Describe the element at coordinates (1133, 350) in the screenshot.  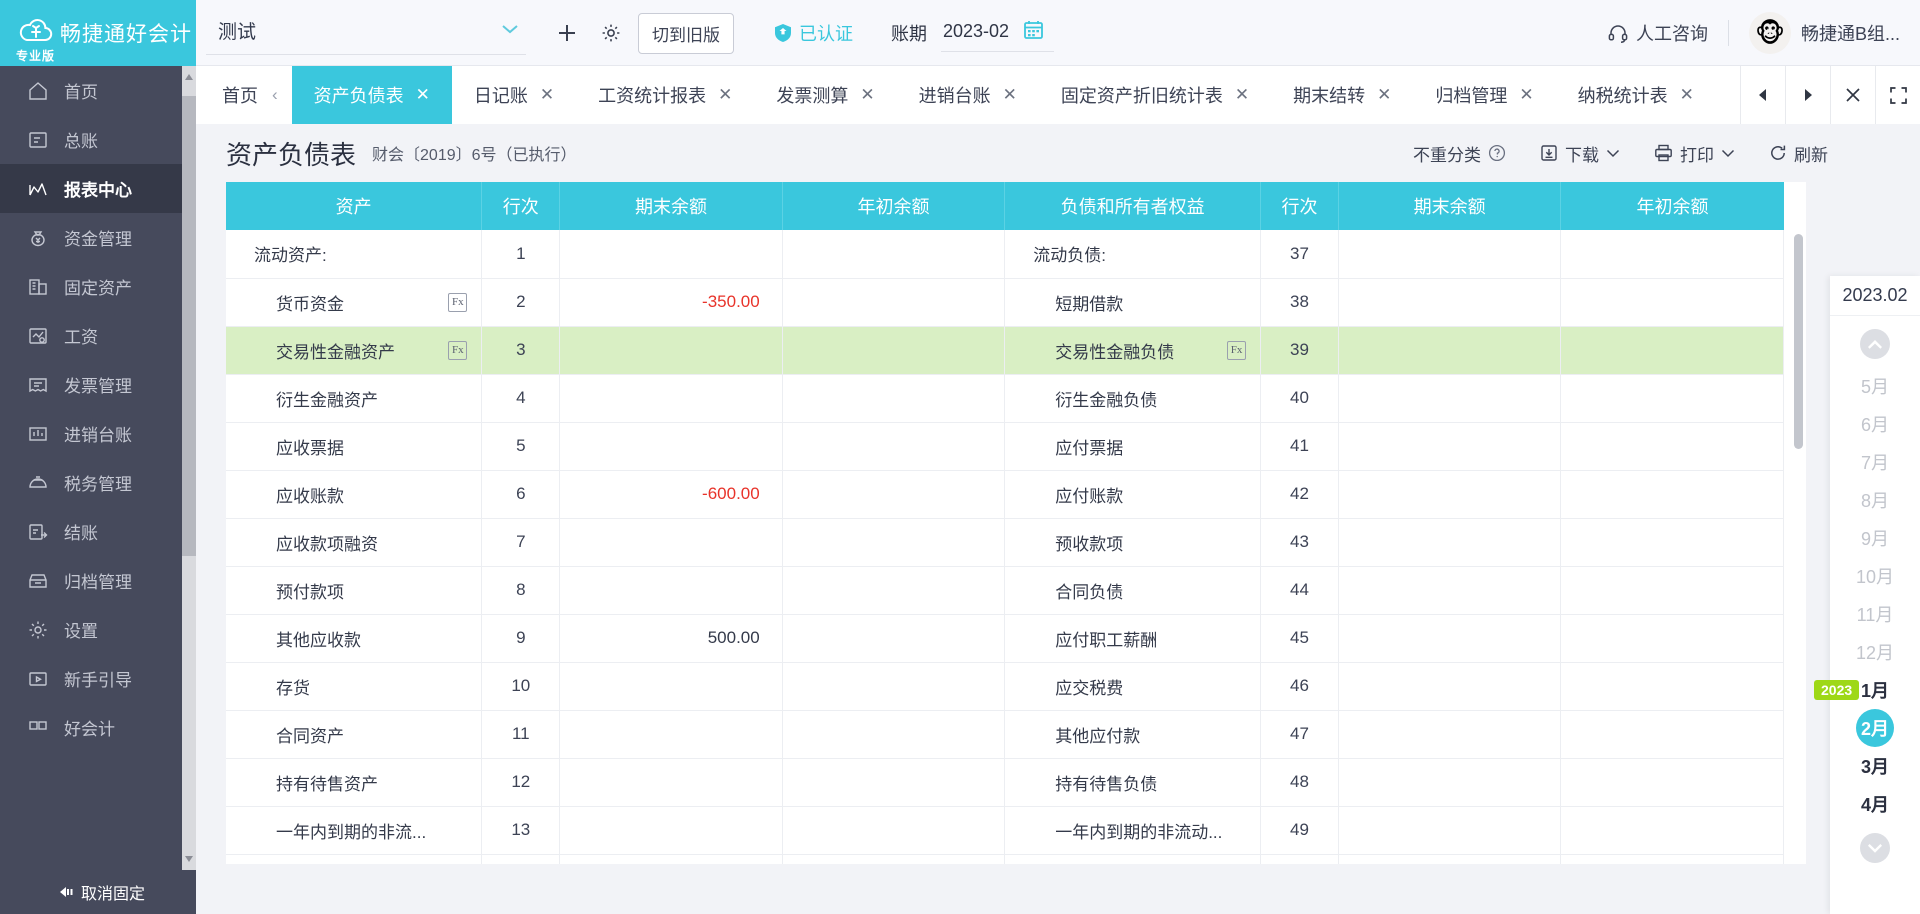
I see `cell-item: 交易性金融负债 Fx` at that location.